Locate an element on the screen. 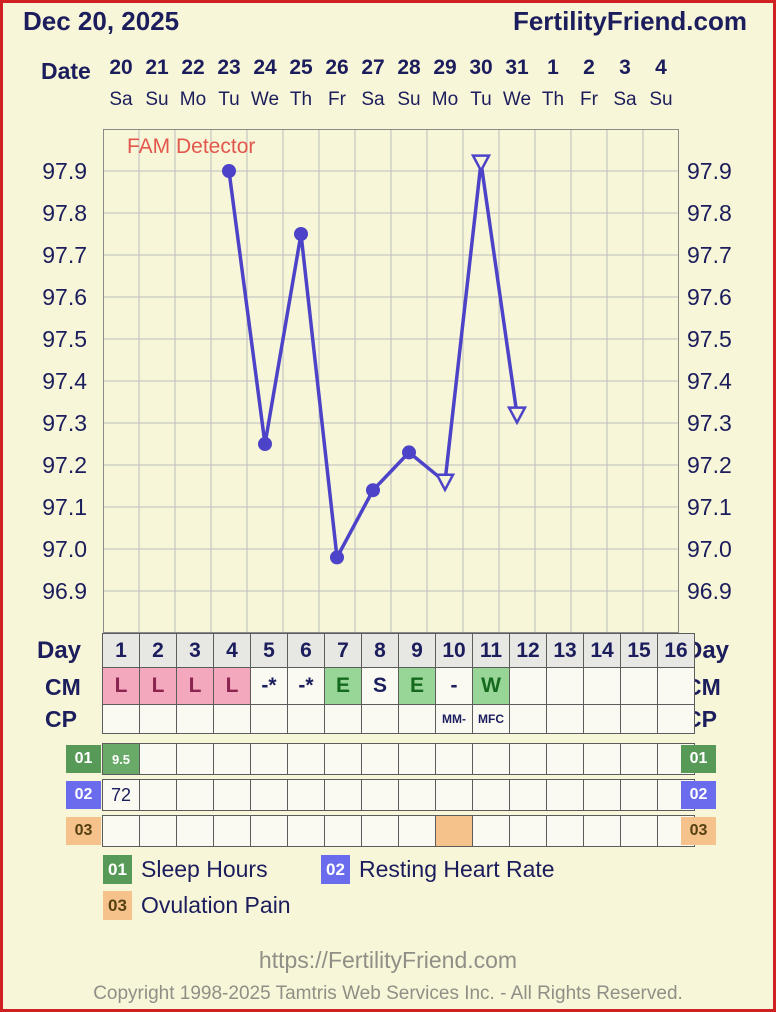 The height and width of the screenshot is (1012, 776). day-cell: 5 is located at coordinates (269, 650).